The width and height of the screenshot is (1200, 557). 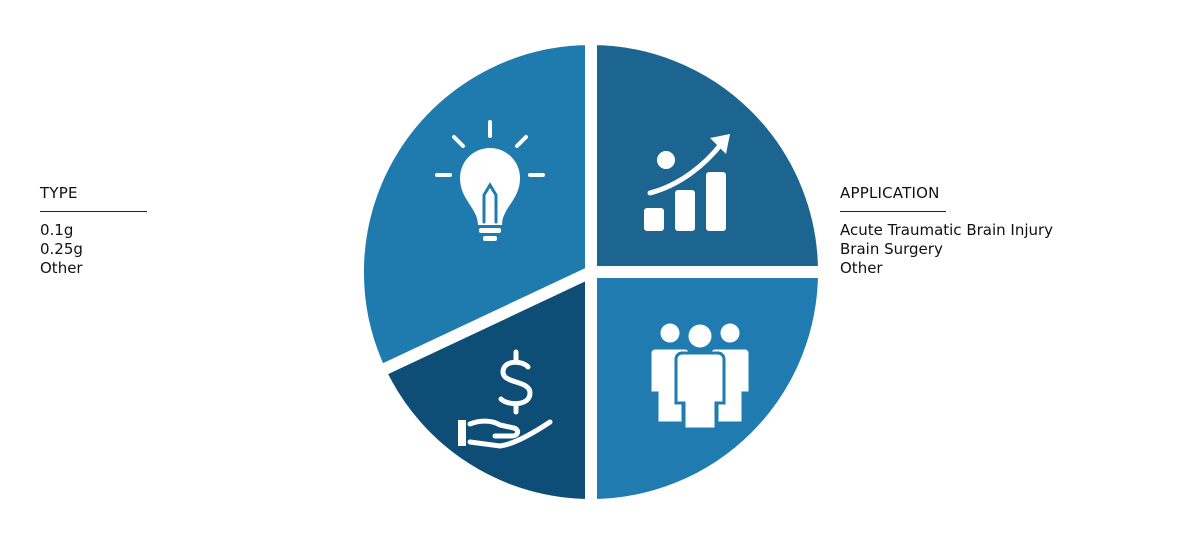 I want to click on application-item: Acute Traumatic Brain Injury, so click(x=947, y=230).